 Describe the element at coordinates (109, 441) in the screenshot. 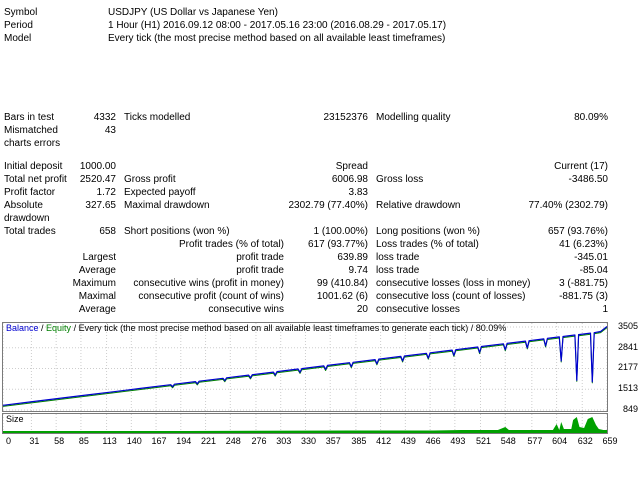

I see `x-axis-label: 113` at that location.